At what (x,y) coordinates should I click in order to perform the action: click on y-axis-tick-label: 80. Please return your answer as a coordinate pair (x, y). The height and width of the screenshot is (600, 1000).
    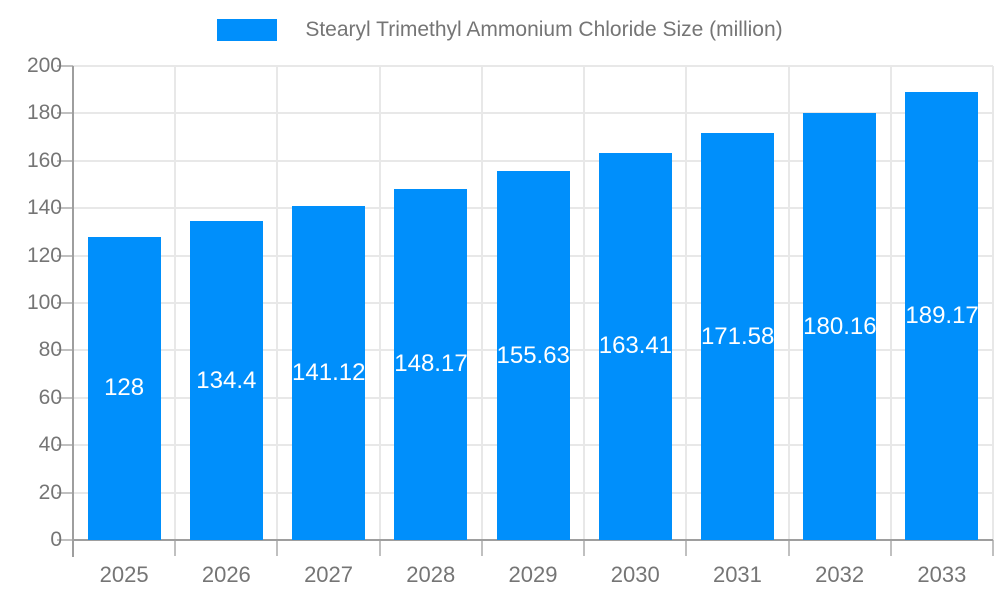
    Looking at the image, I should click on (50, 350).